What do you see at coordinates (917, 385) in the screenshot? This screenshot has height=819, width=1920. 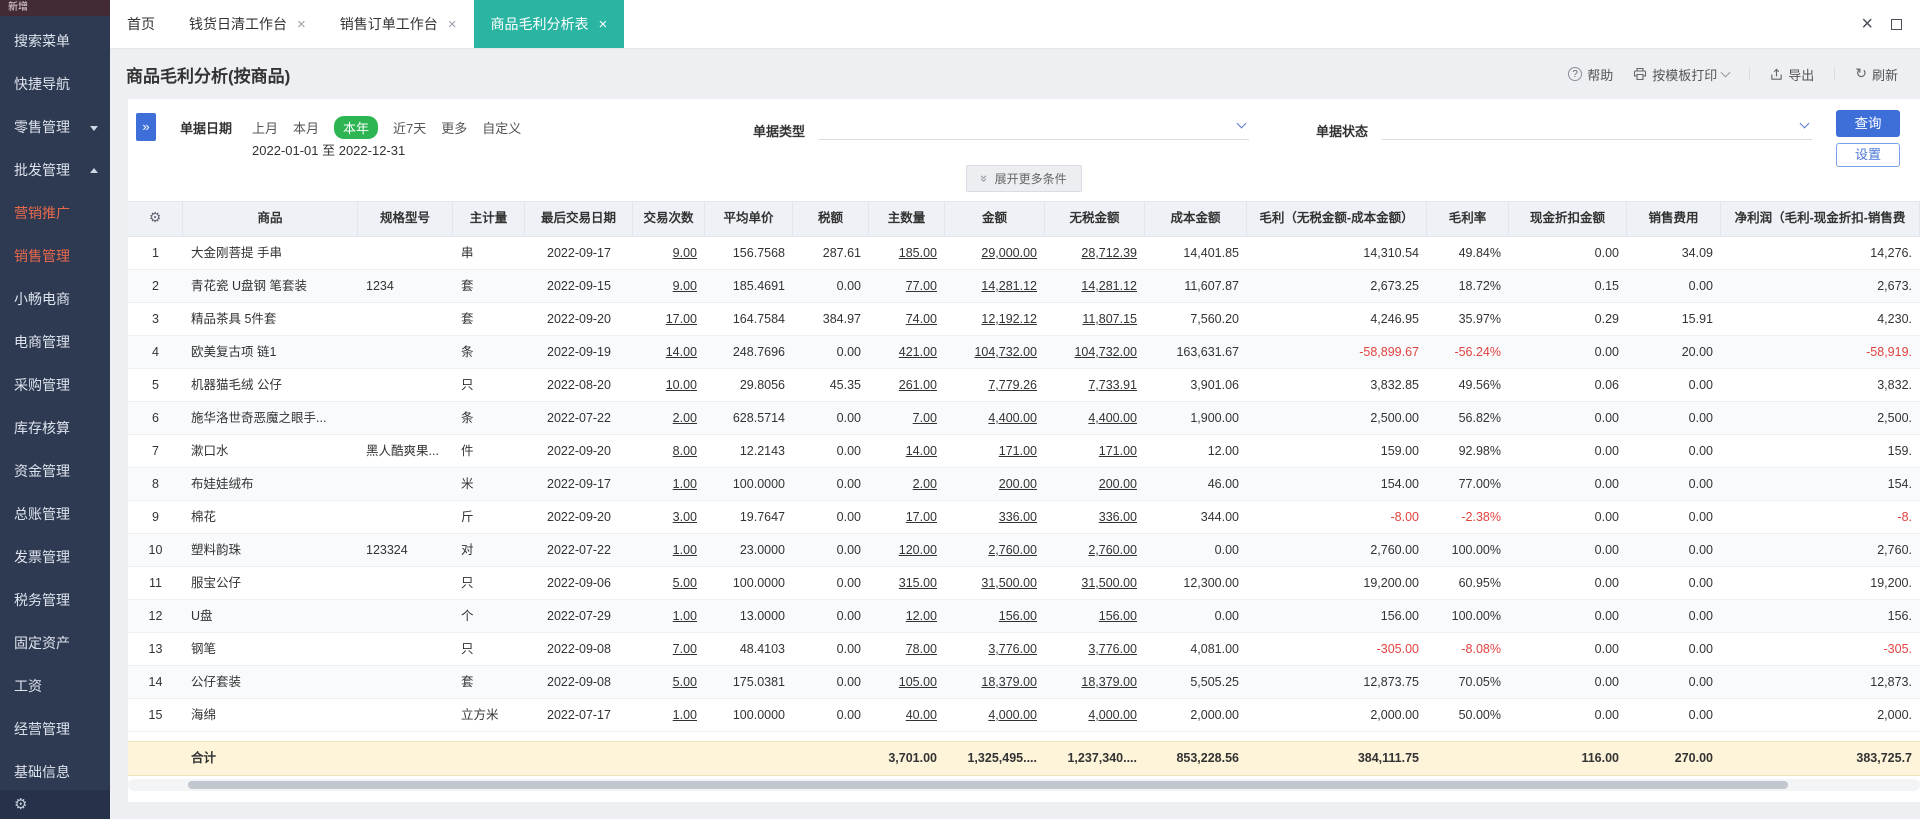 I see `cell-link: 261.00` at bounding box center [917, 385].